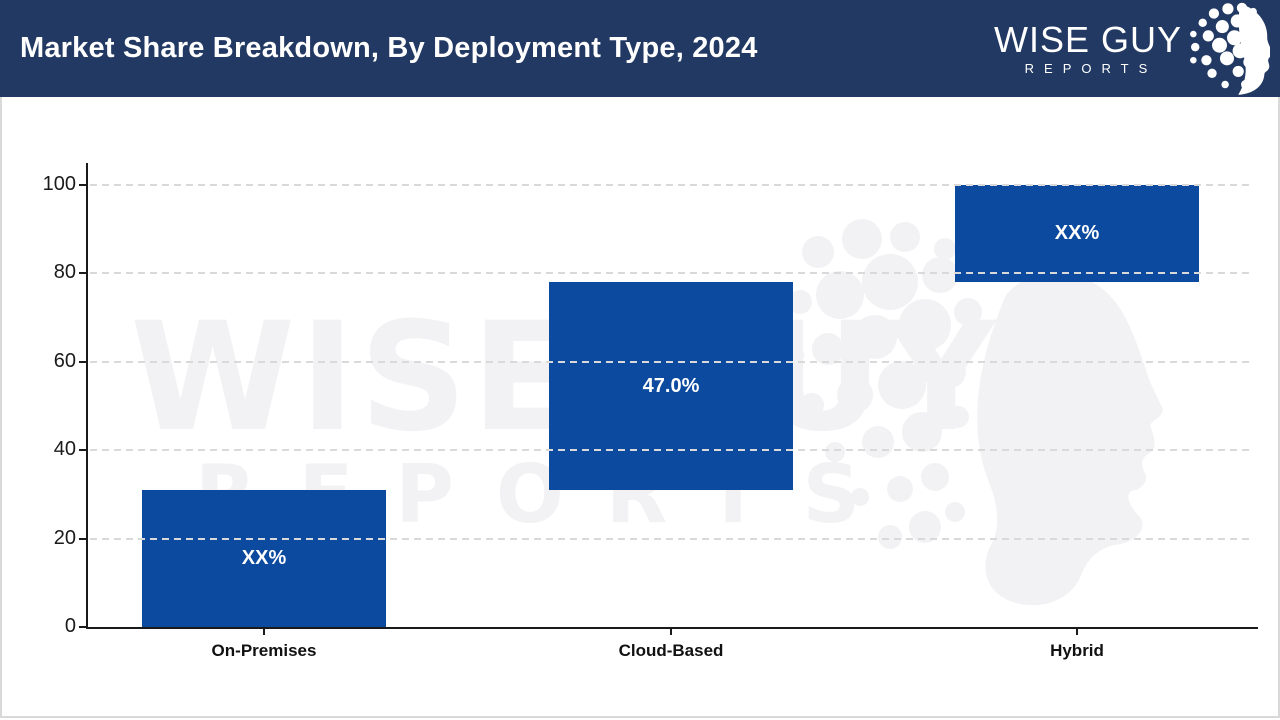 The image size is (1280, 720). What do you see at coordinates (672, 628) in the screenshot?
I see `x-axis-line` at bounding box center [672, 628].